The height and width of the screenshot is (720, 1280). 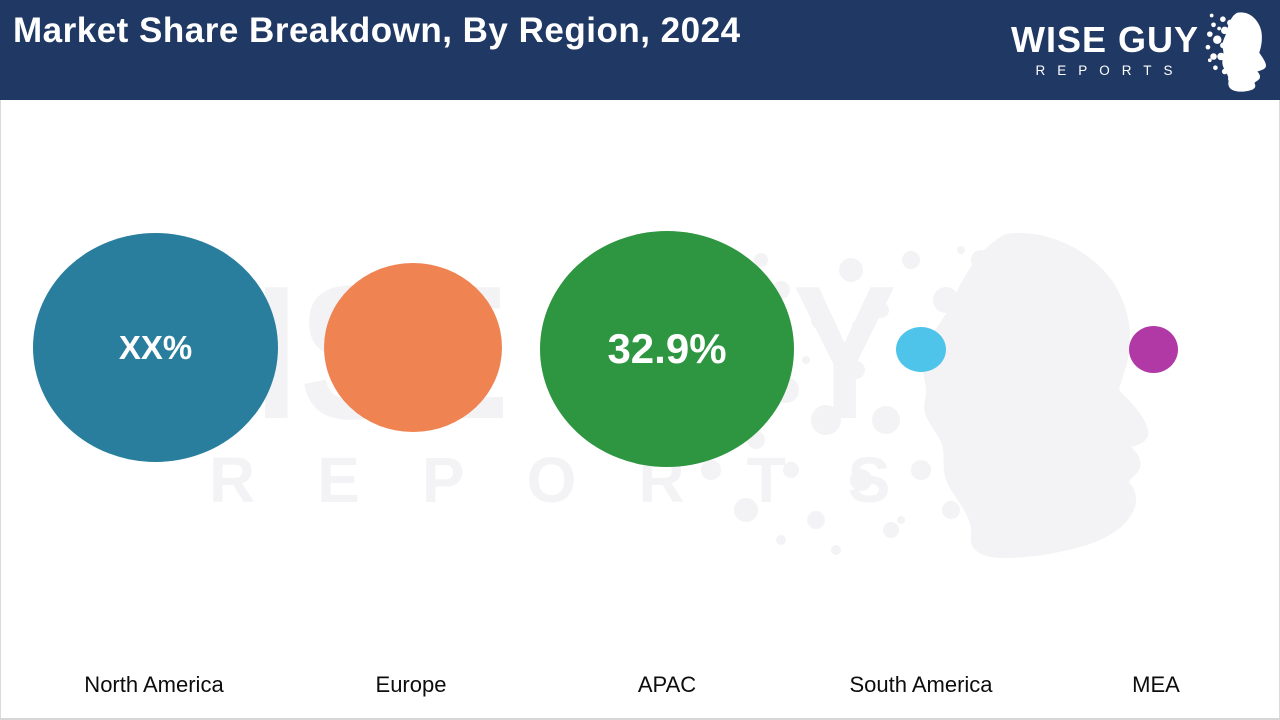 I want to click on bubble-apac: 32.9%, so click(x=667, y=349).